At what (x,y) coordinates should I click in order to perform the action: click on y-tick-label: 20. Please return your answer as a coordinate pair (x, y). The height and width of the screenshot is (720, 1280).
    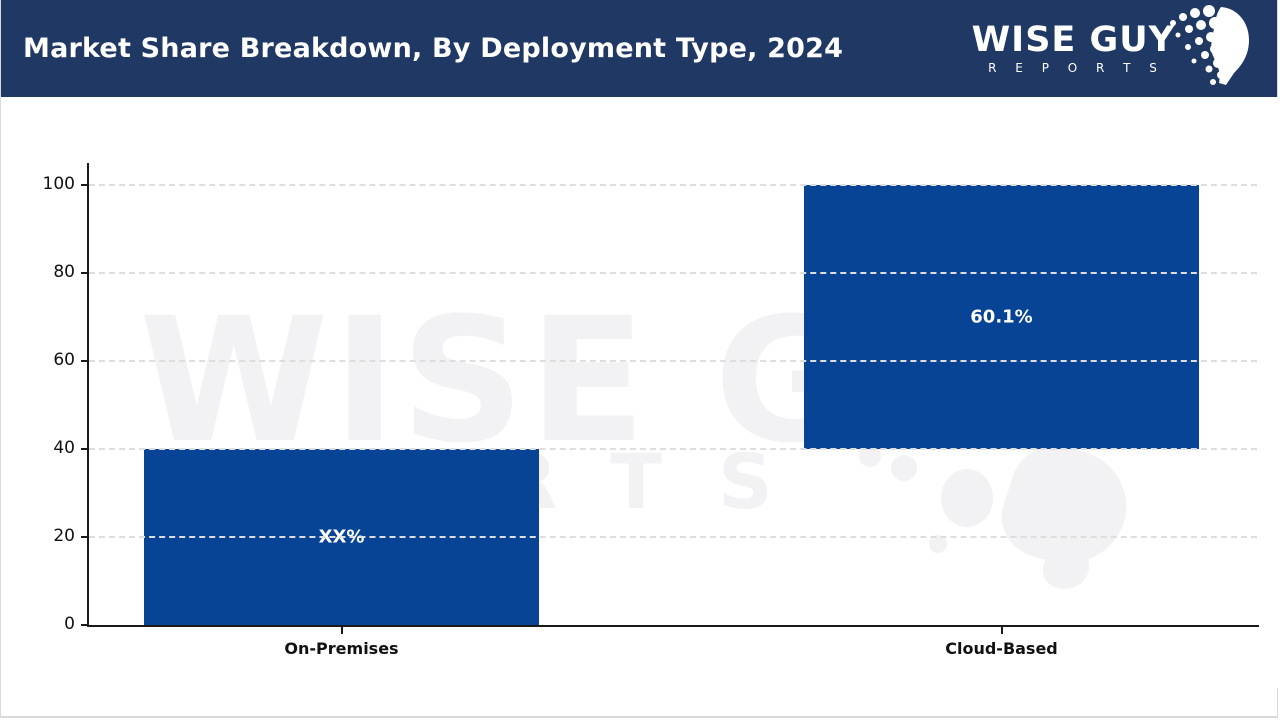
    Looking at the image, I should click on (64, 536).